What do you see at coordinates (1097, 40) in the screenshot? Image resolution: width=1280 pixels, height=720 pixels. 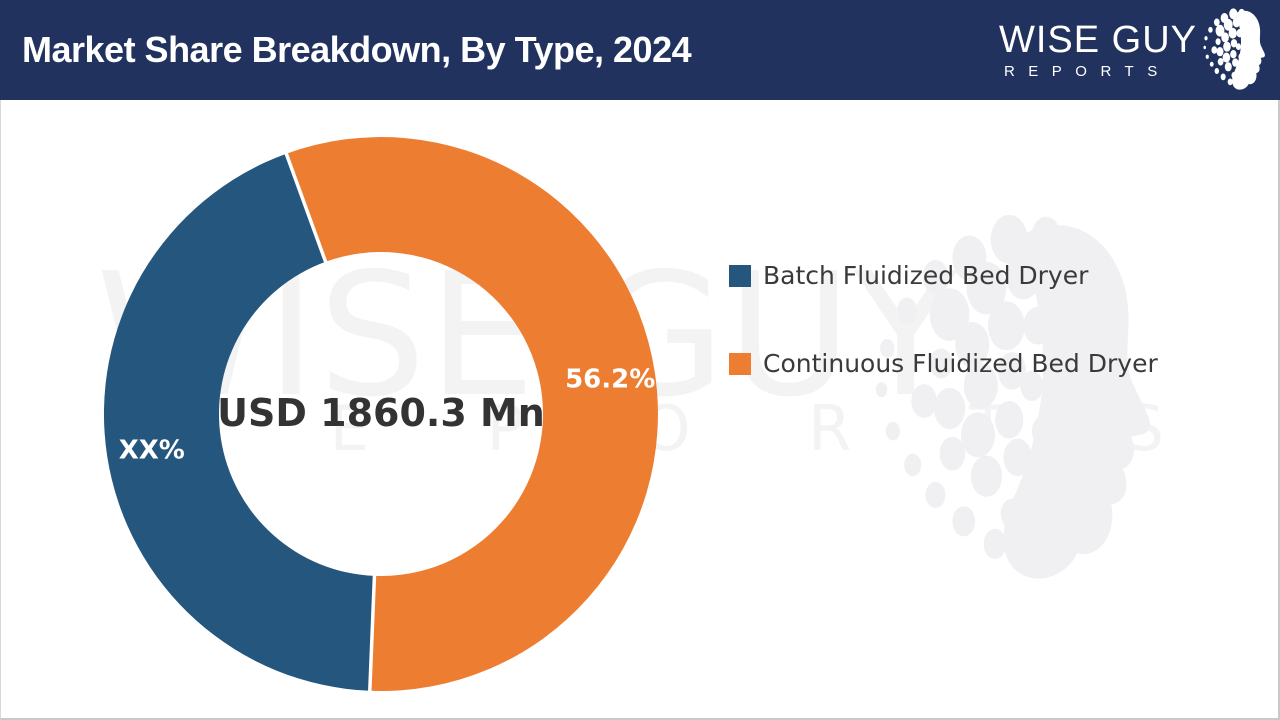 I see `logo-wordmark: WISE GUY` at bounding box center [1097, 40].